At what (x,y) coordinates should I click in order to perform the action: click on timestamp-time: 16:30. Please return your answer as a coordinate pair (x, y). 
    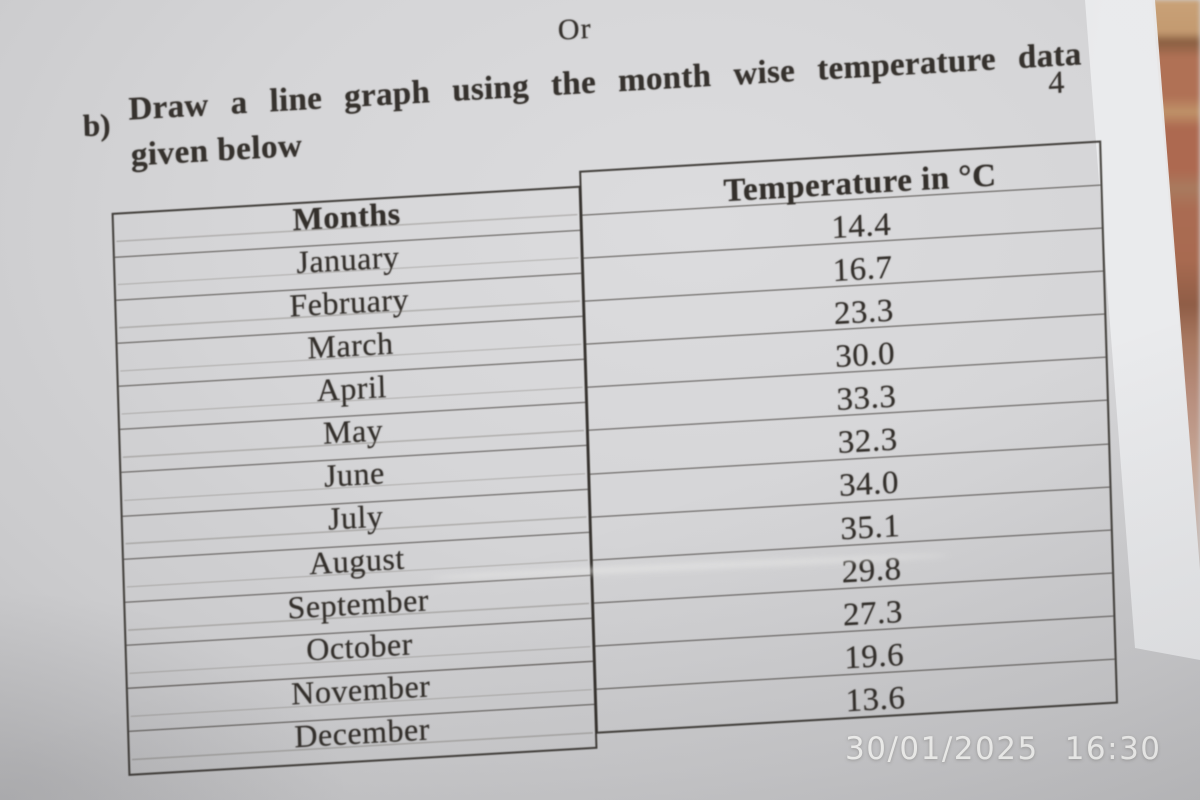
    Looking at the image, I should click on (1113, 749).